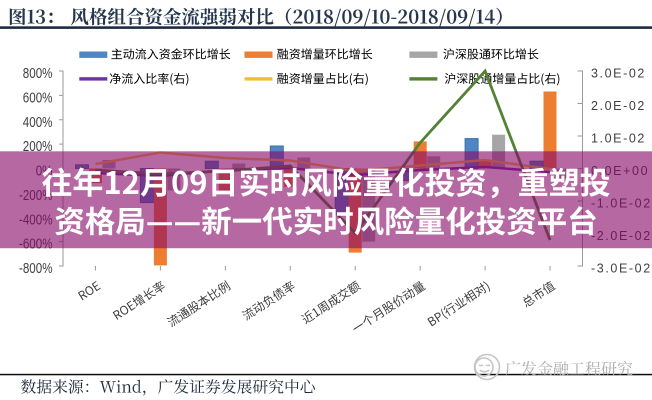 This screenshot has width=652, height=400. What do you see at coordinates (38, 147) in the screenshot?
I see `svg-text: 200%` at bounding box center [38, 147].